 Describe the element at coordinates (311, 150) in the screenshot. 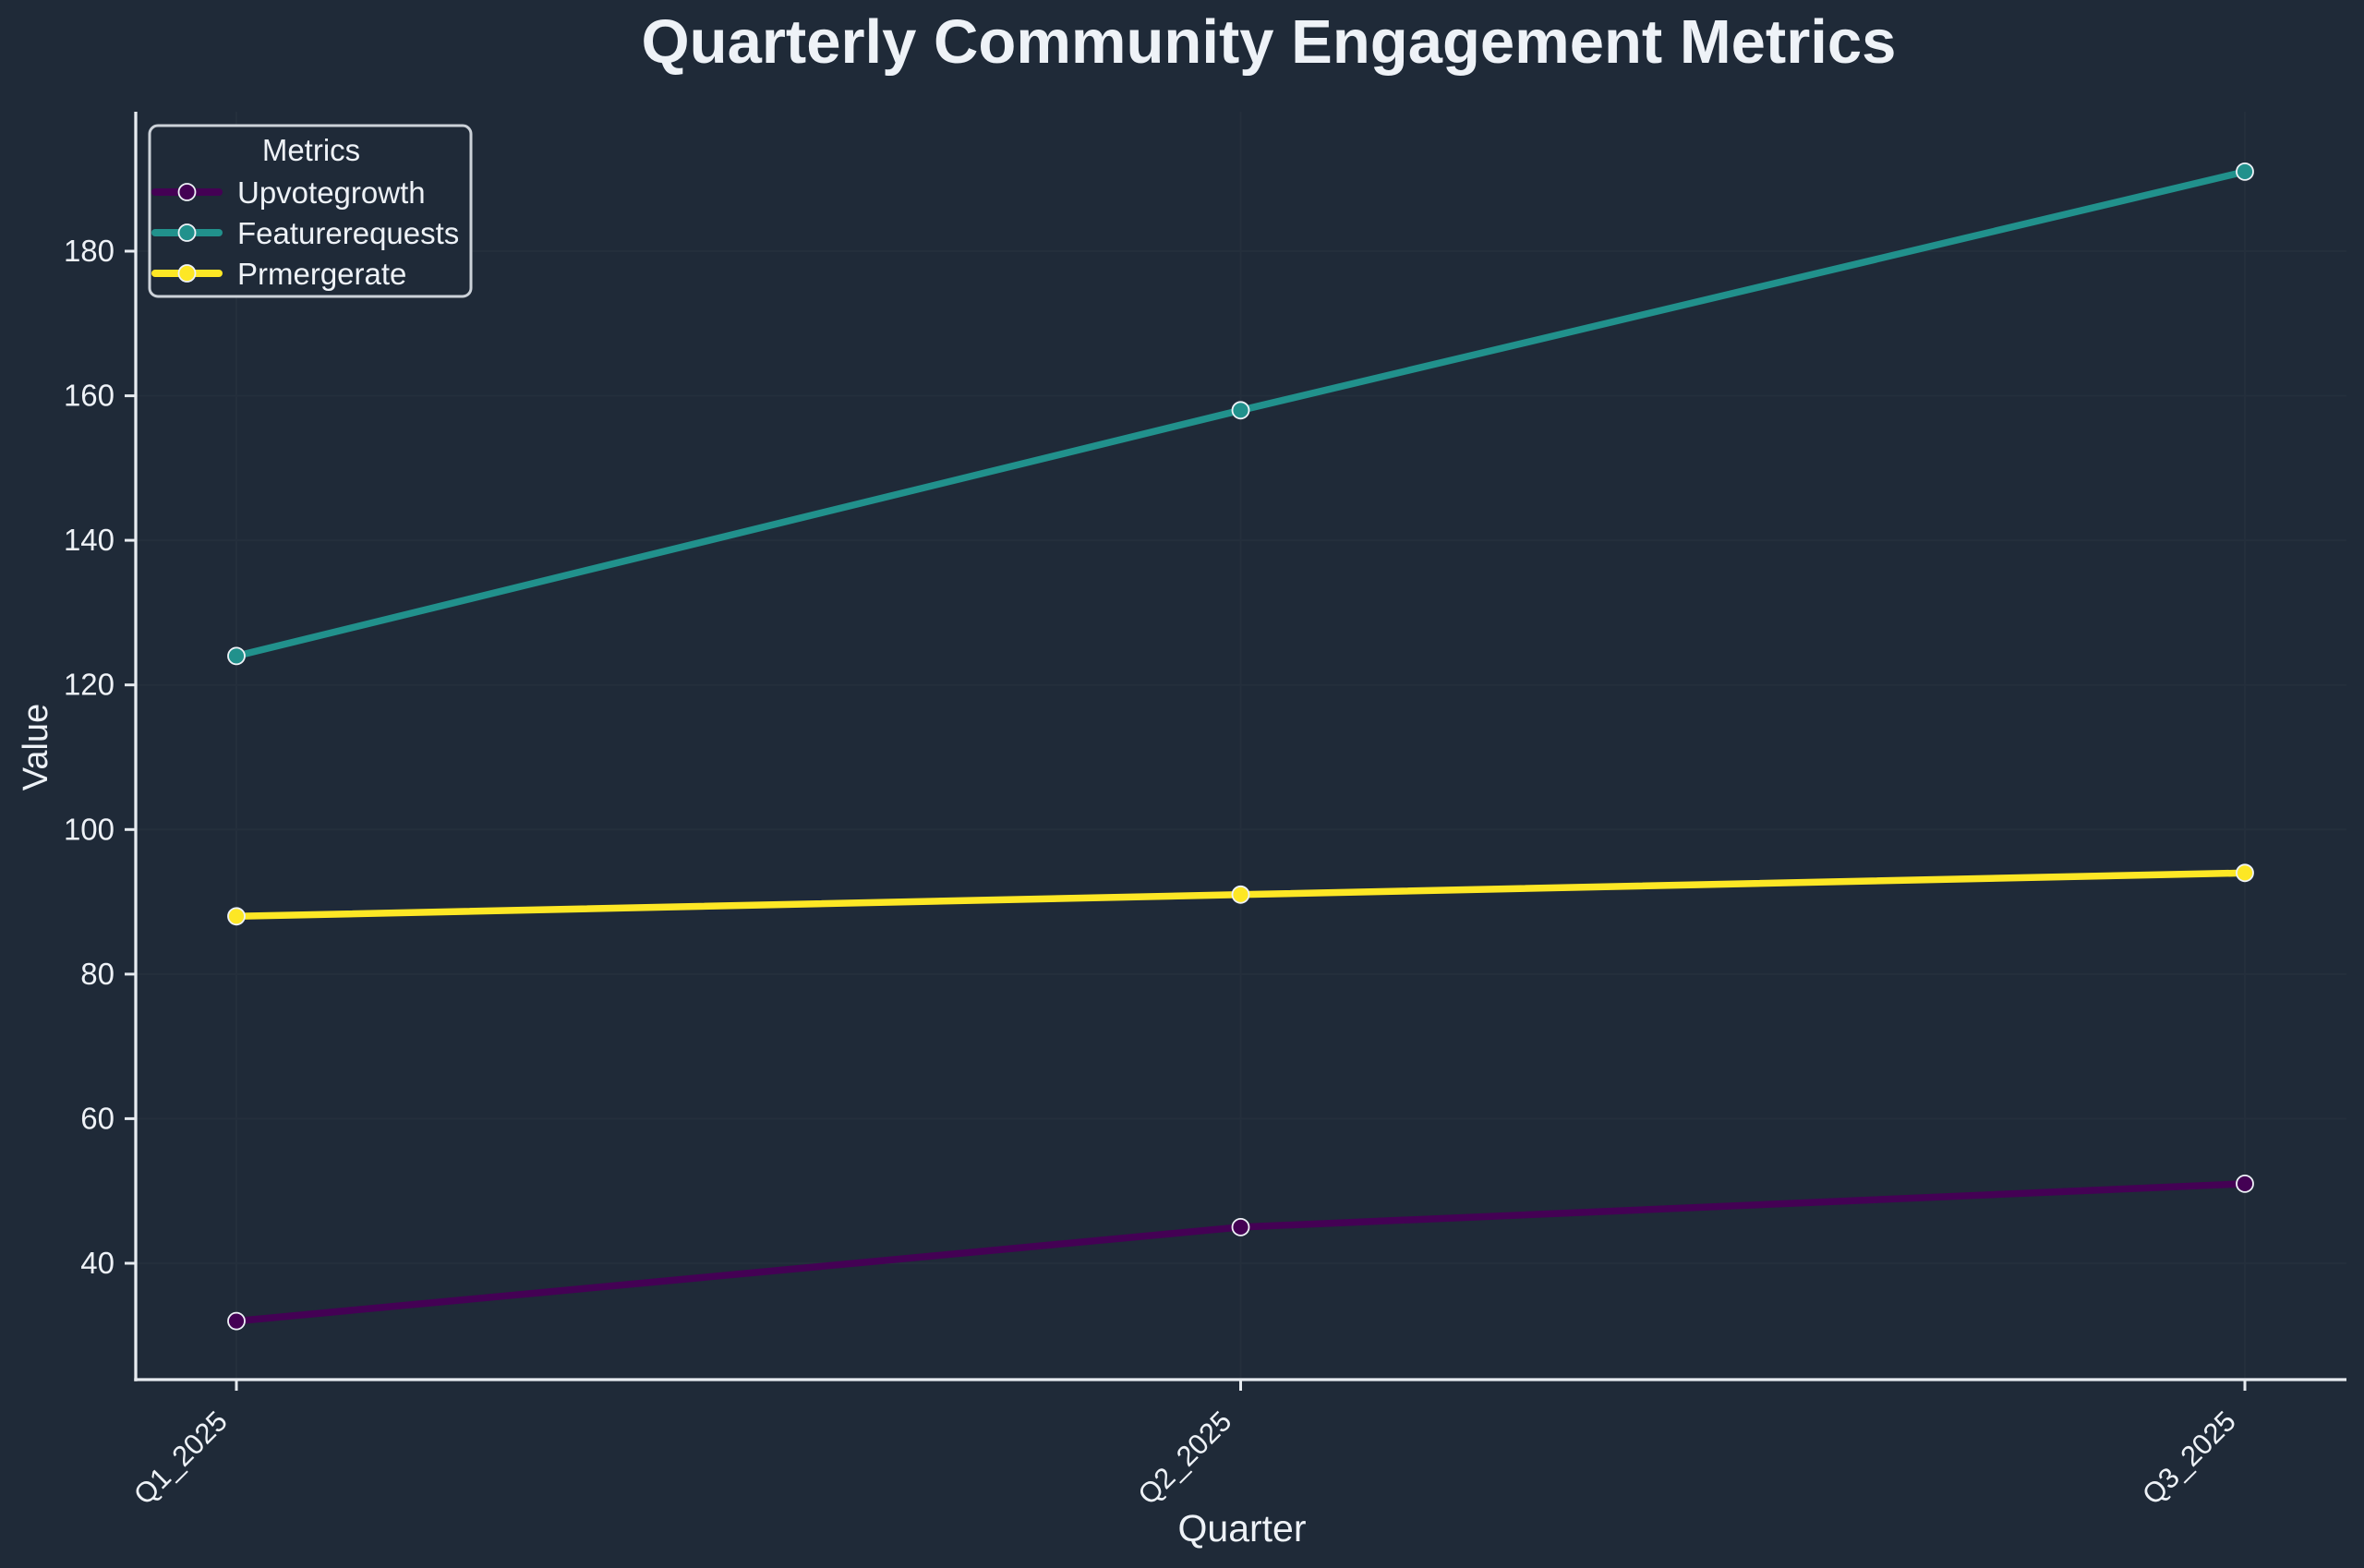

I see `svg-text: Metrics` at that location.